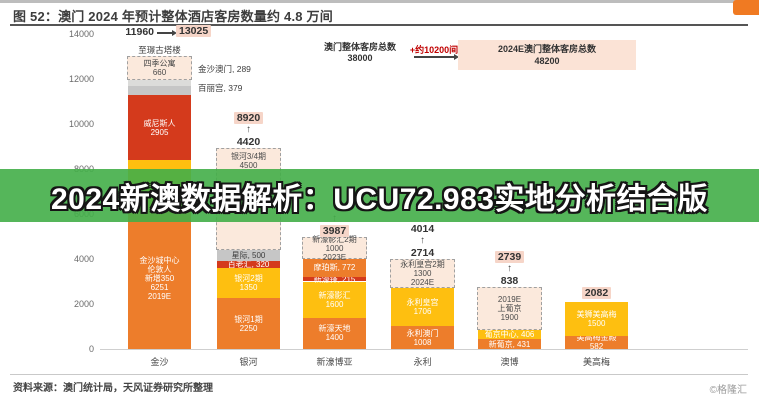  I want to click on total-arrow-line, so click(164, 33).